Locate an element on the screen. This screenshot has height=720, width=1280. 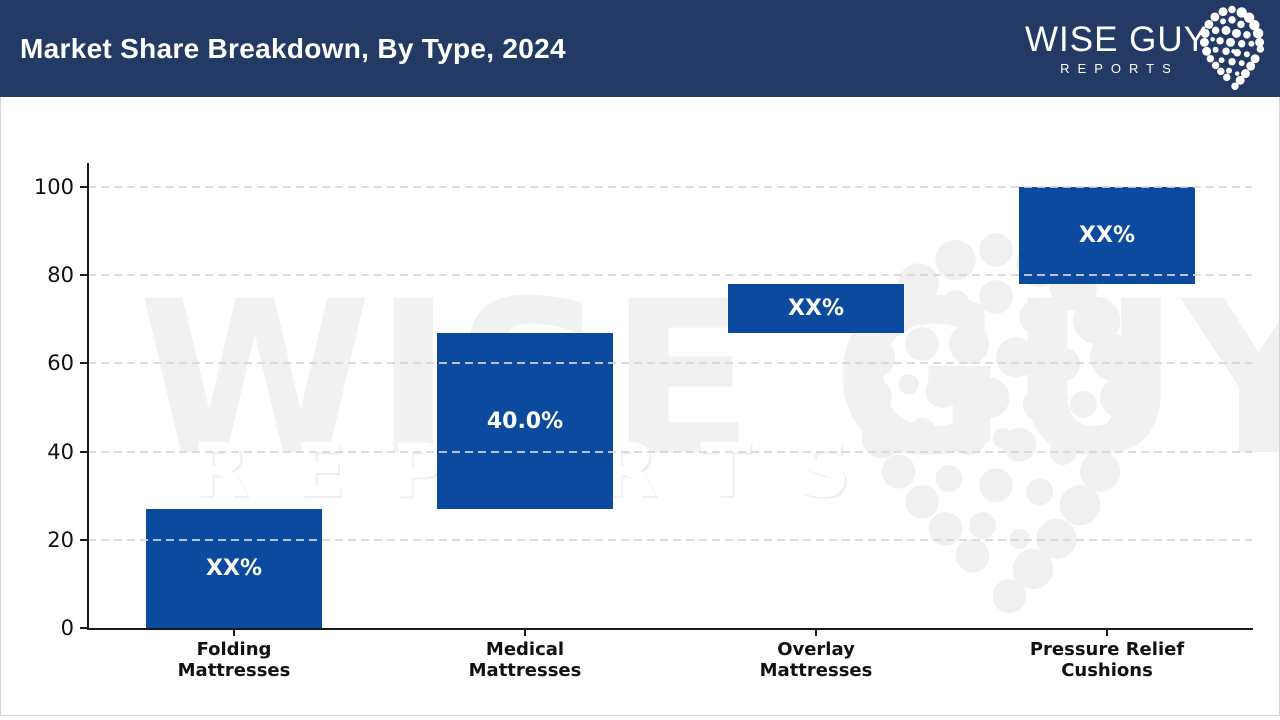
bar-segment-1: XX% is located at coordinates (234, 568).